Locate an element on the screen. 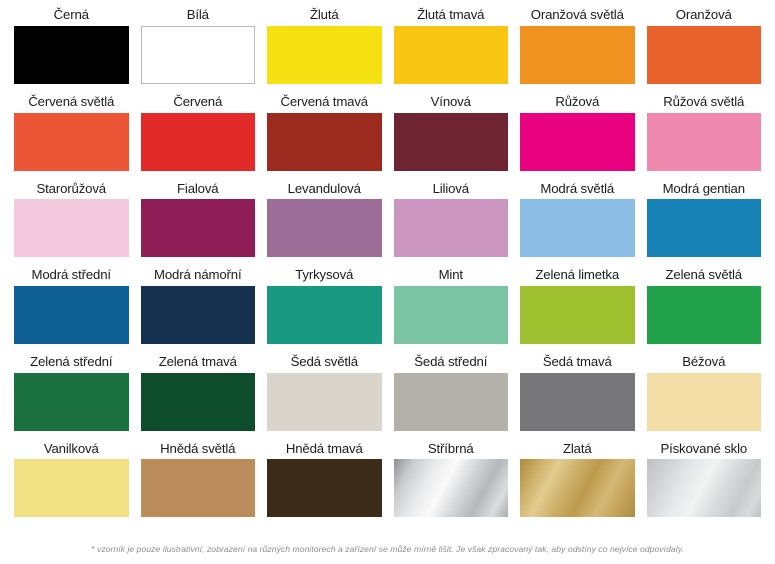  swatch-label: Bílá is located at coordinates (197, 15).